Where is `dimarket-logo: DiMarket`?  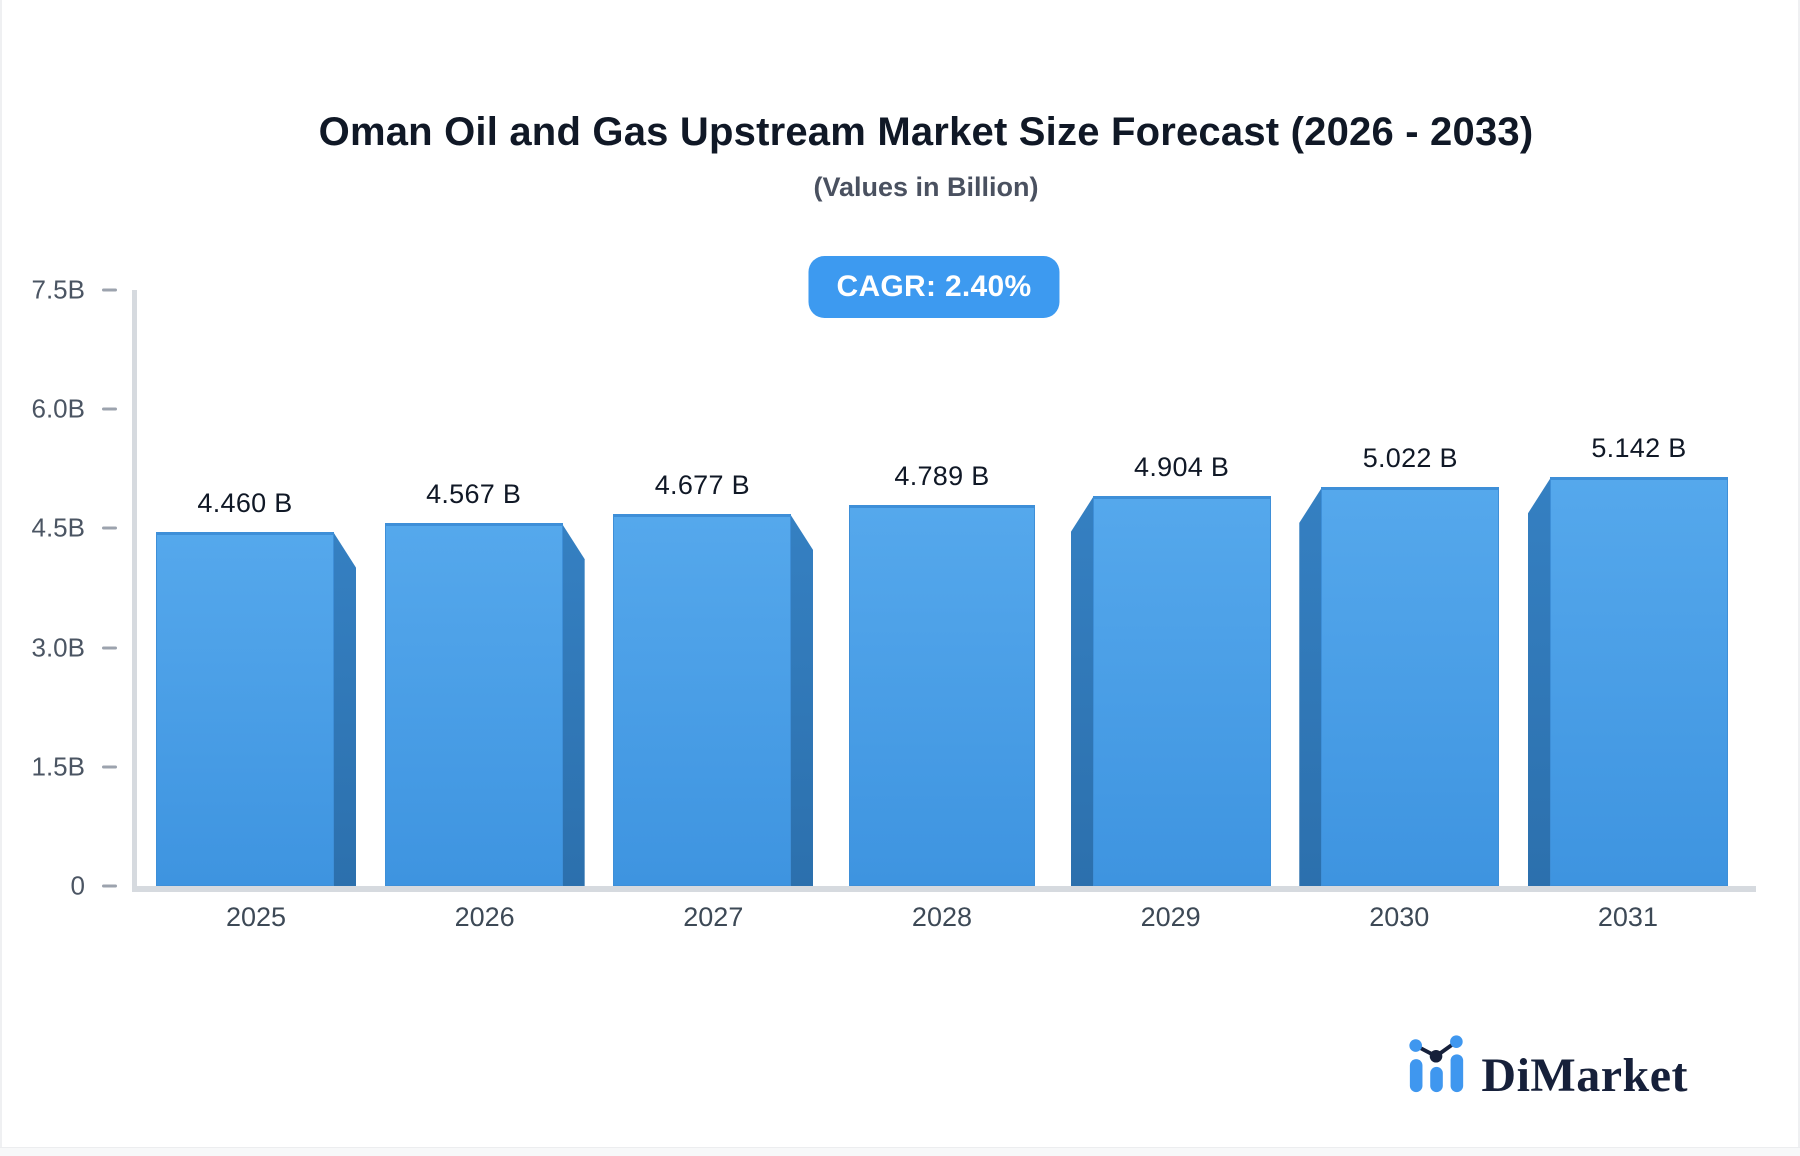 dimarket-logo: DiMarket is located at coordinates (1547, 1066).